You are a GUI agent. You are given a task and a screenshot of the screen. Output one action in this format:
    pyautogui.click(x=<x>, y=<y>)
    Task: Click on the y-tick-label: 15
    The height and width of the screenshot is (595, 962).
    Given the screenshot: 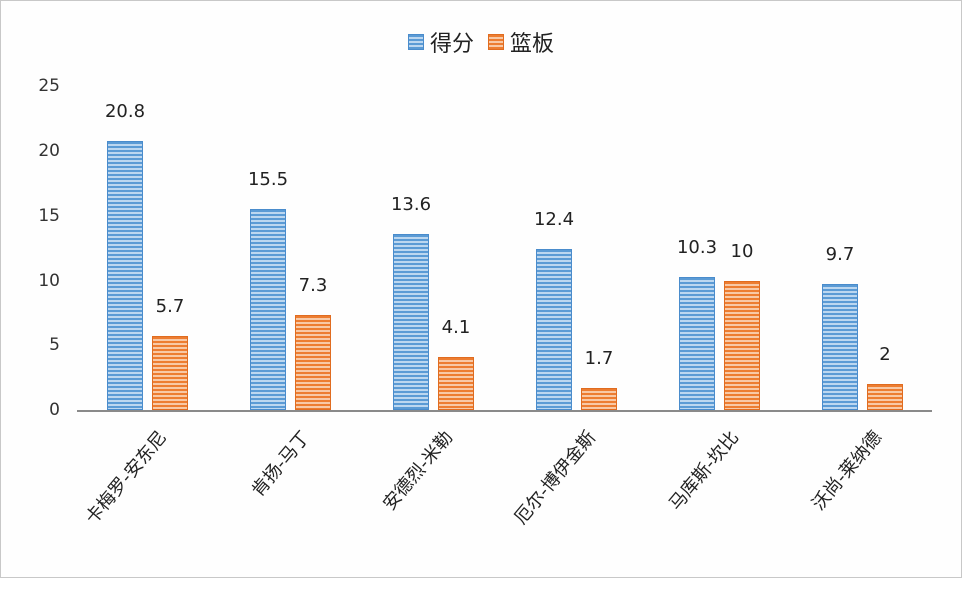 What is the action you would take?
    pyautogui.click(x=49, y=215)
    